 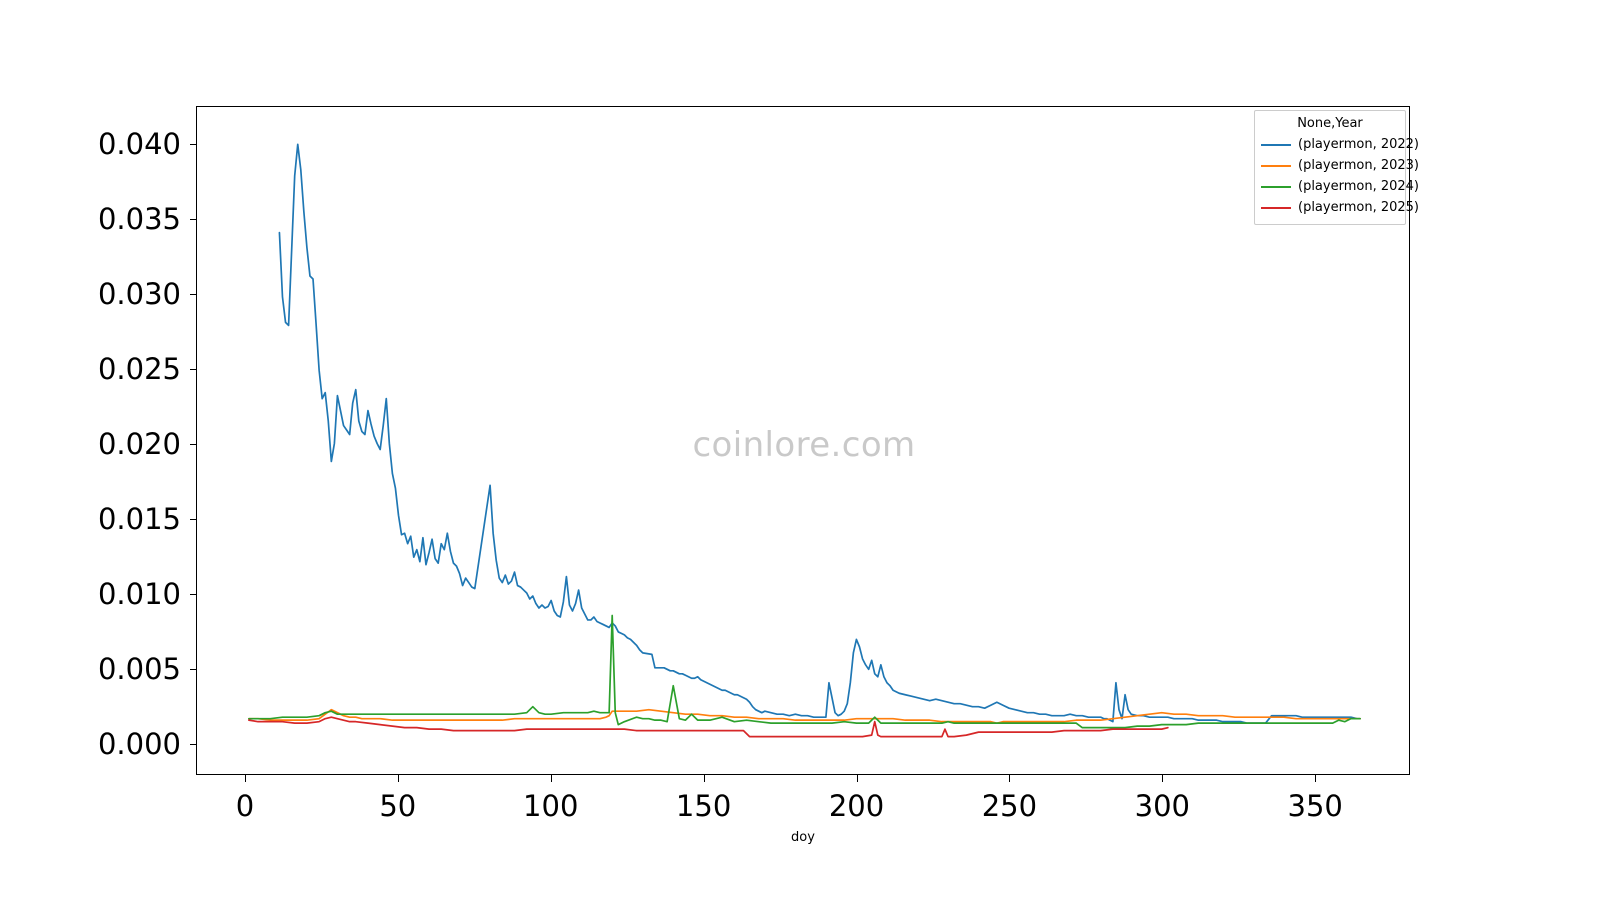 I want to click on legend-entry: (playermon, 2023), so click(x=1340, y=165).